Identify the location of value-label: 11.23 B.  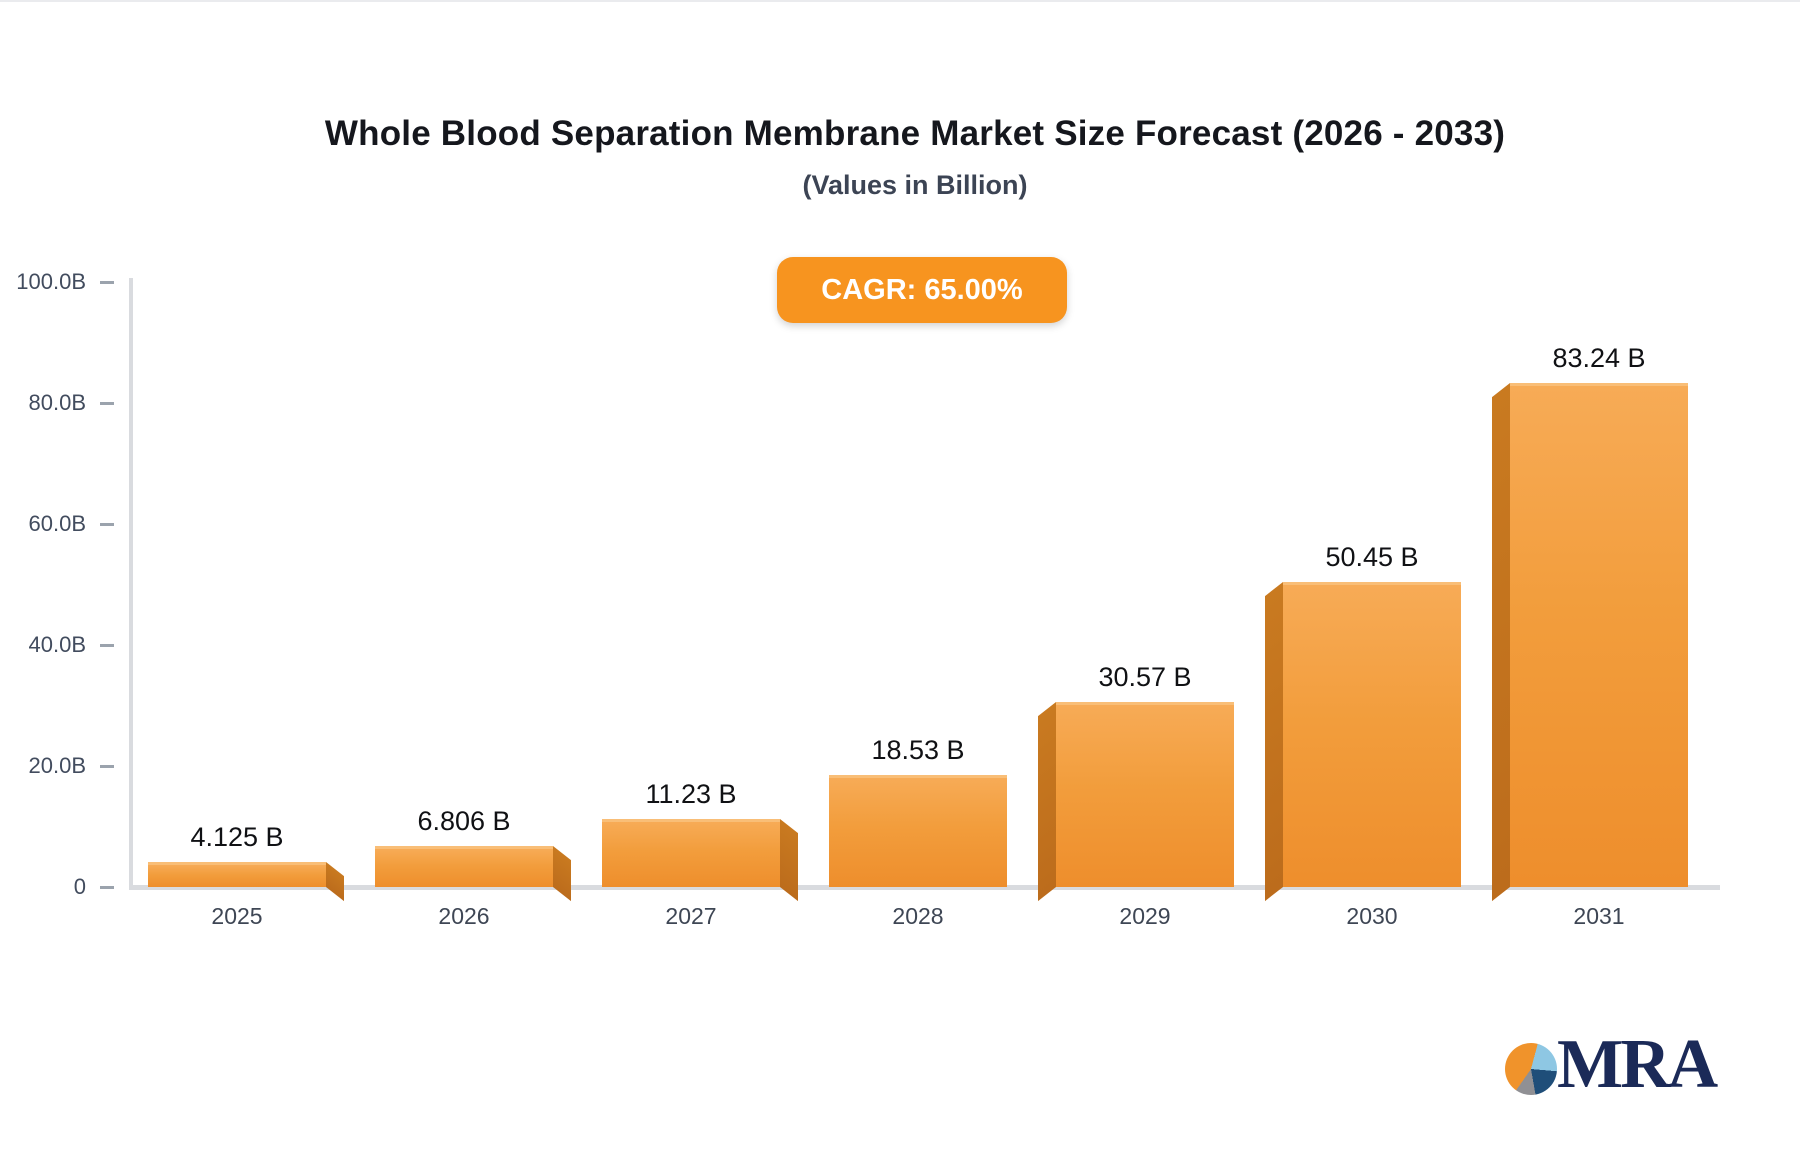
(691, 794).